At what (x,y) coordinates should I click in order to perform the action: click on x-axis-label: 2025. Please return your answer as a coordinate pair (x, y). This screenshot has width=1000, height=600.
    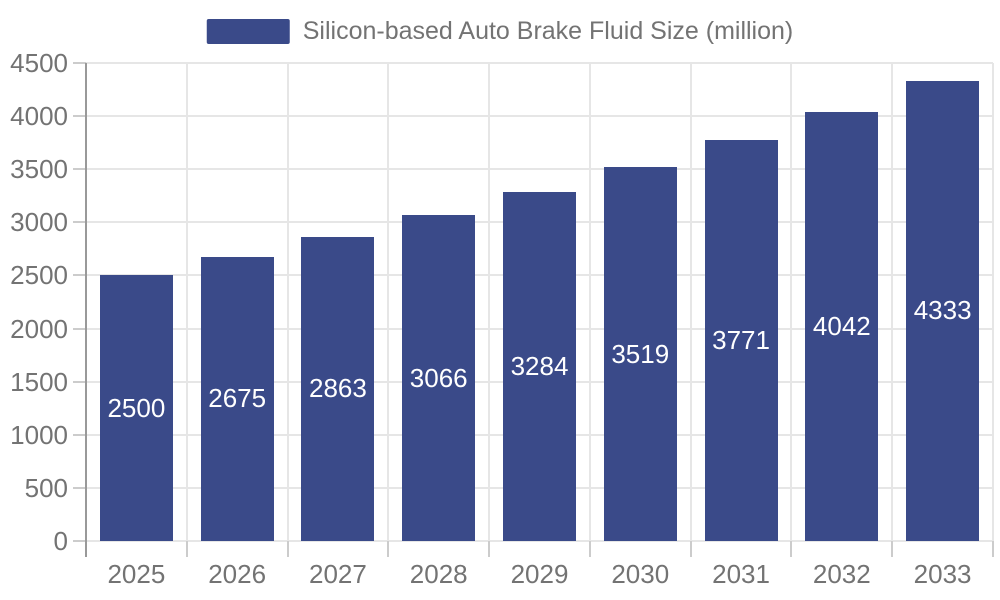
    Looking at the image, I should click on (136, 574).